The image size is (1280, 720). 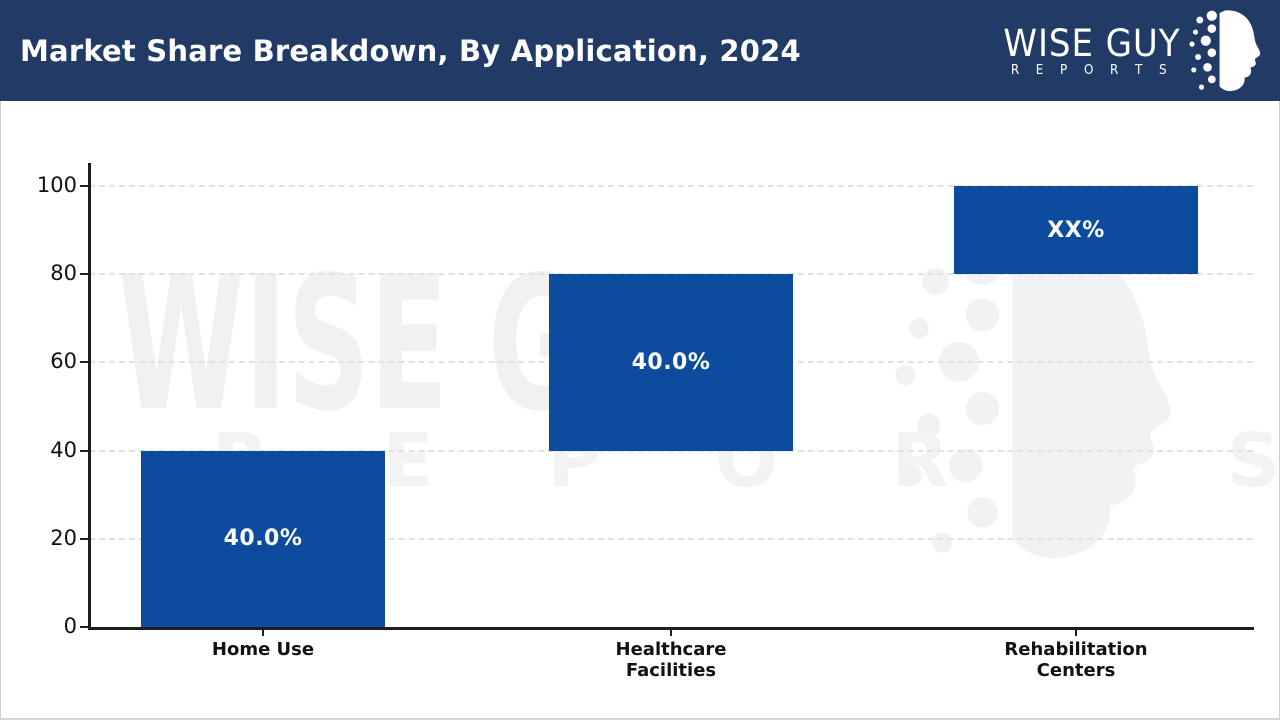 I want to click on bar-value-label: XX%, so click(x=1076, y=230).